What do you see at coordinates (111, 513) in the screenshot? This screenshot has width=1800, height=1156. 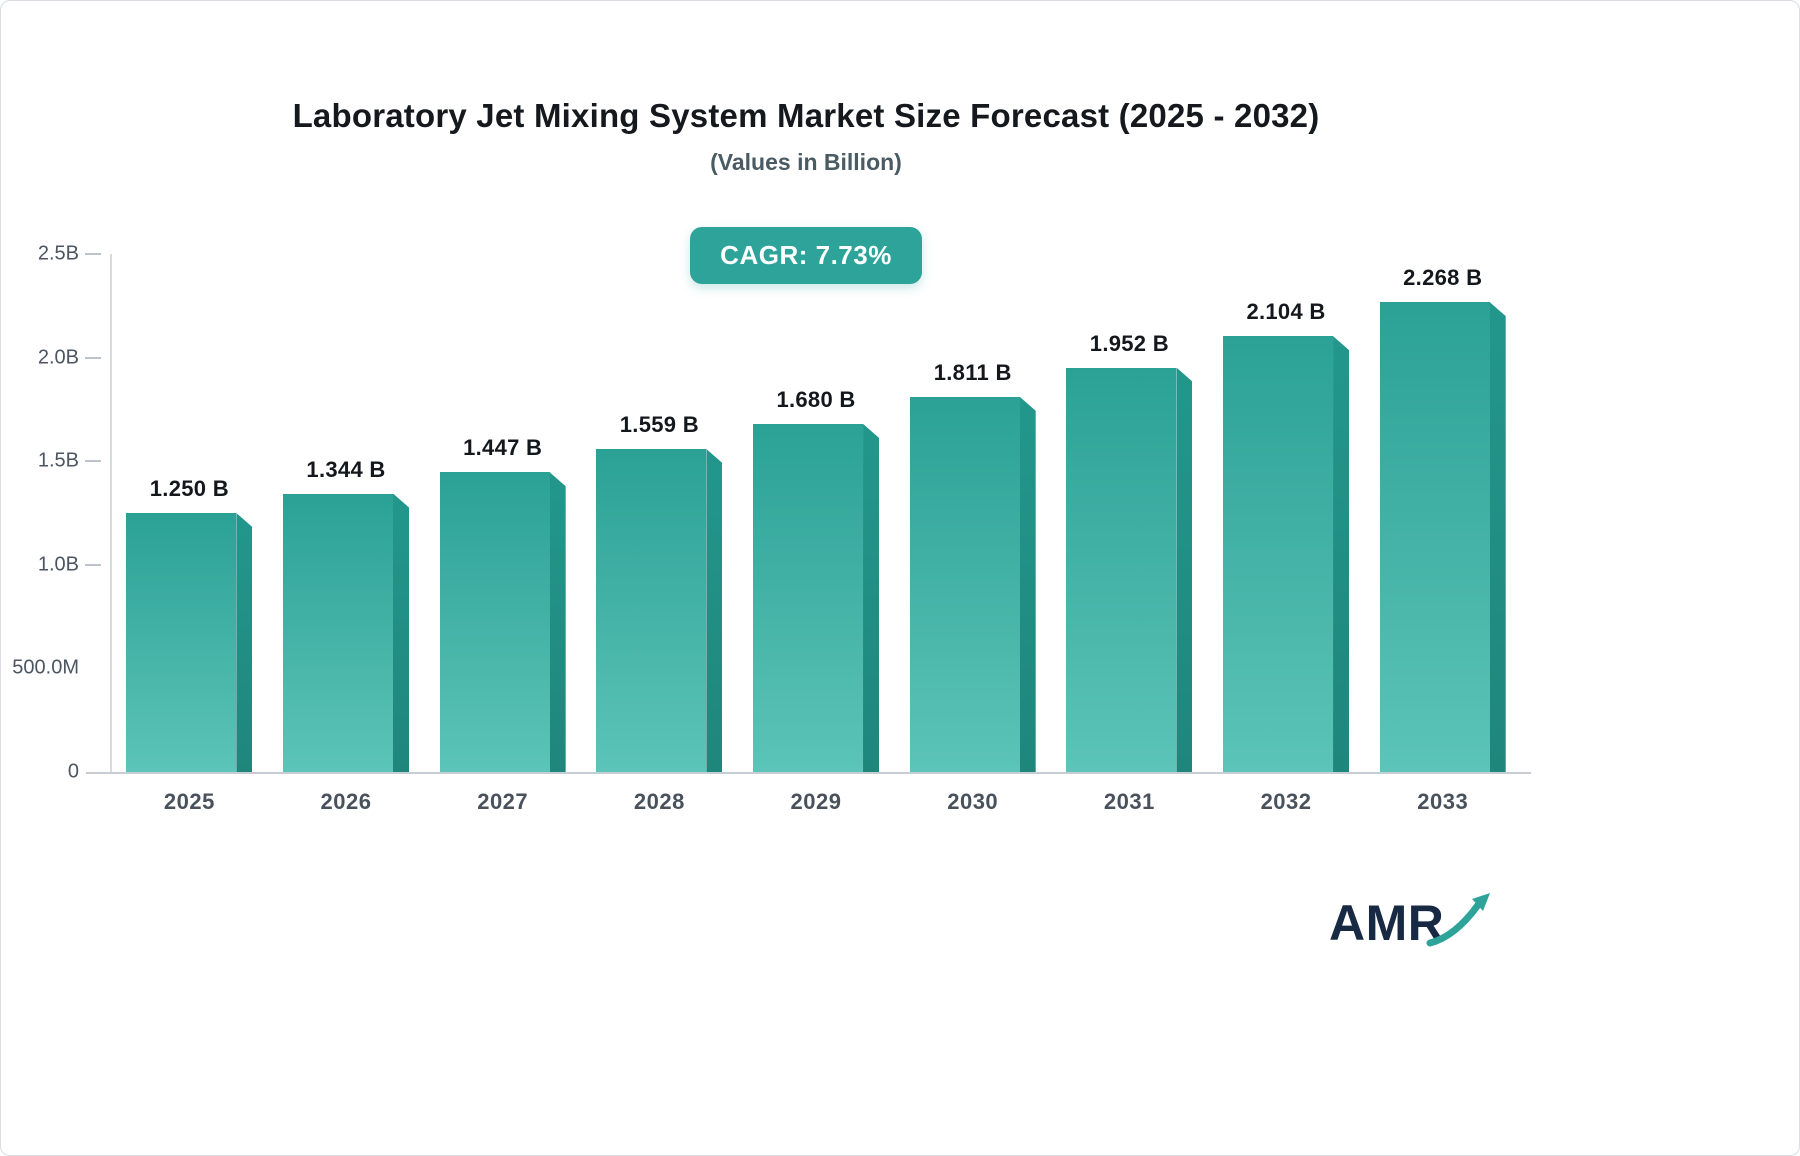 I see `y-axis-line` at bounding box center [111, 513].